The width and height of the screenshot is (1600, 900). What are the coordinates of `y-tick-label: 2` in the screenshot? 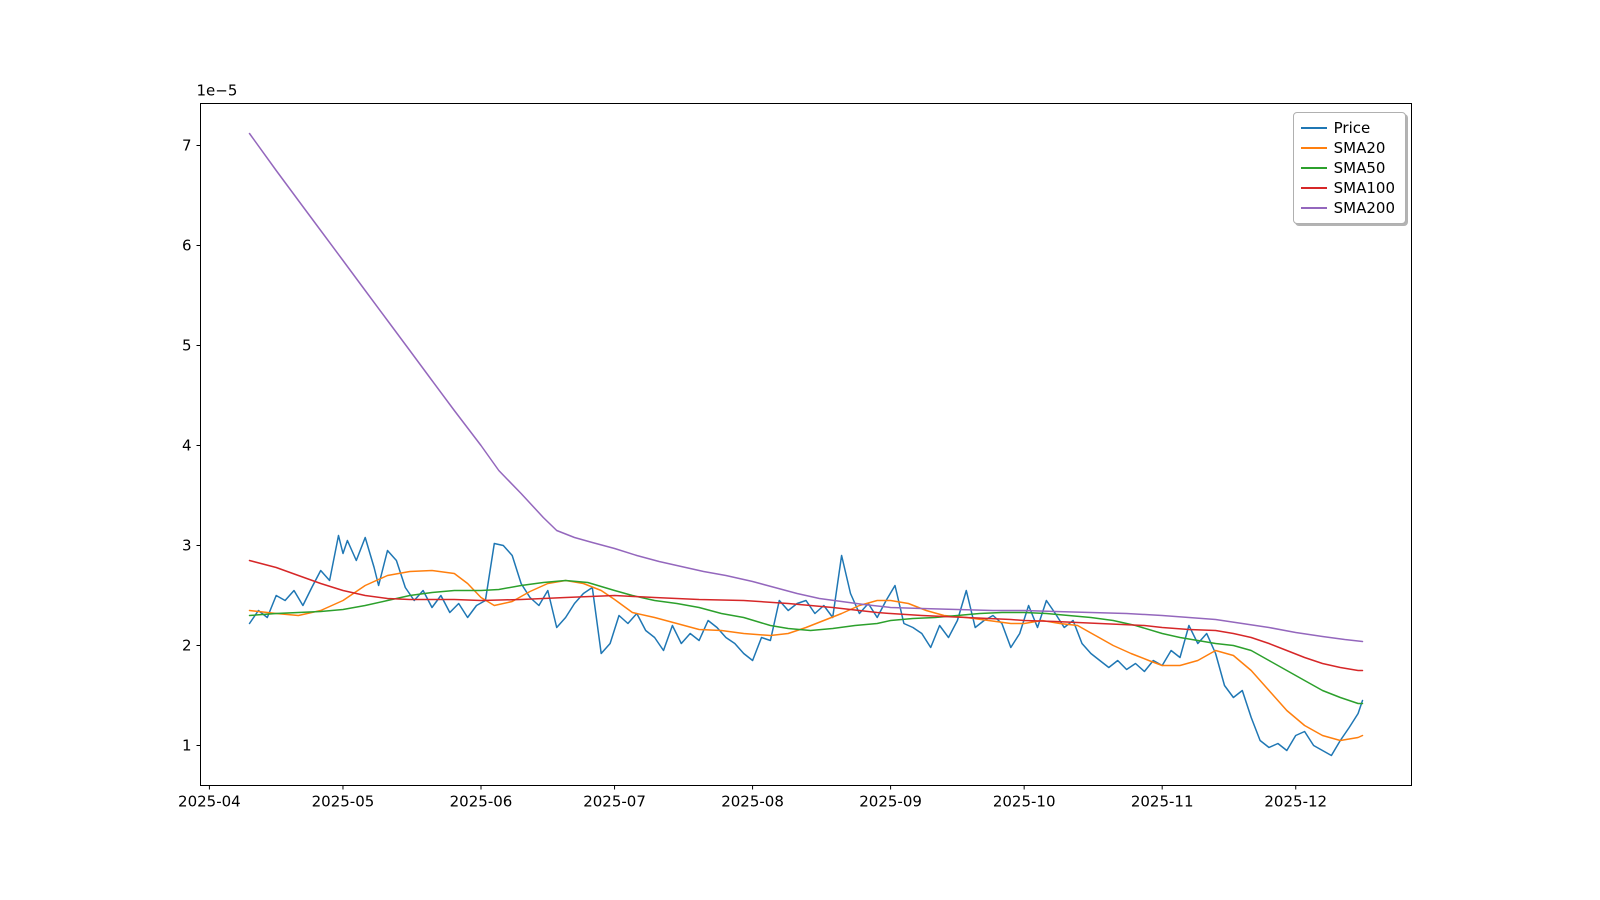 It's located at (187, 646).